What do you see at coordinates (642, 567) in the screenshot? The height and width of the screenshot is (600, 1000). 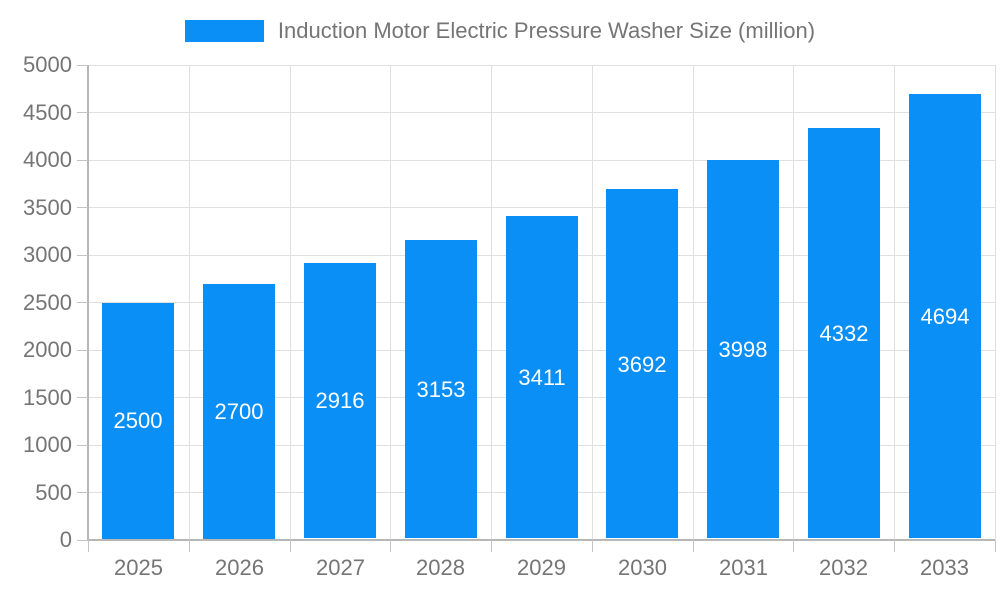 I see `x-tick-label: 2030` at bounding box center [642, 567].